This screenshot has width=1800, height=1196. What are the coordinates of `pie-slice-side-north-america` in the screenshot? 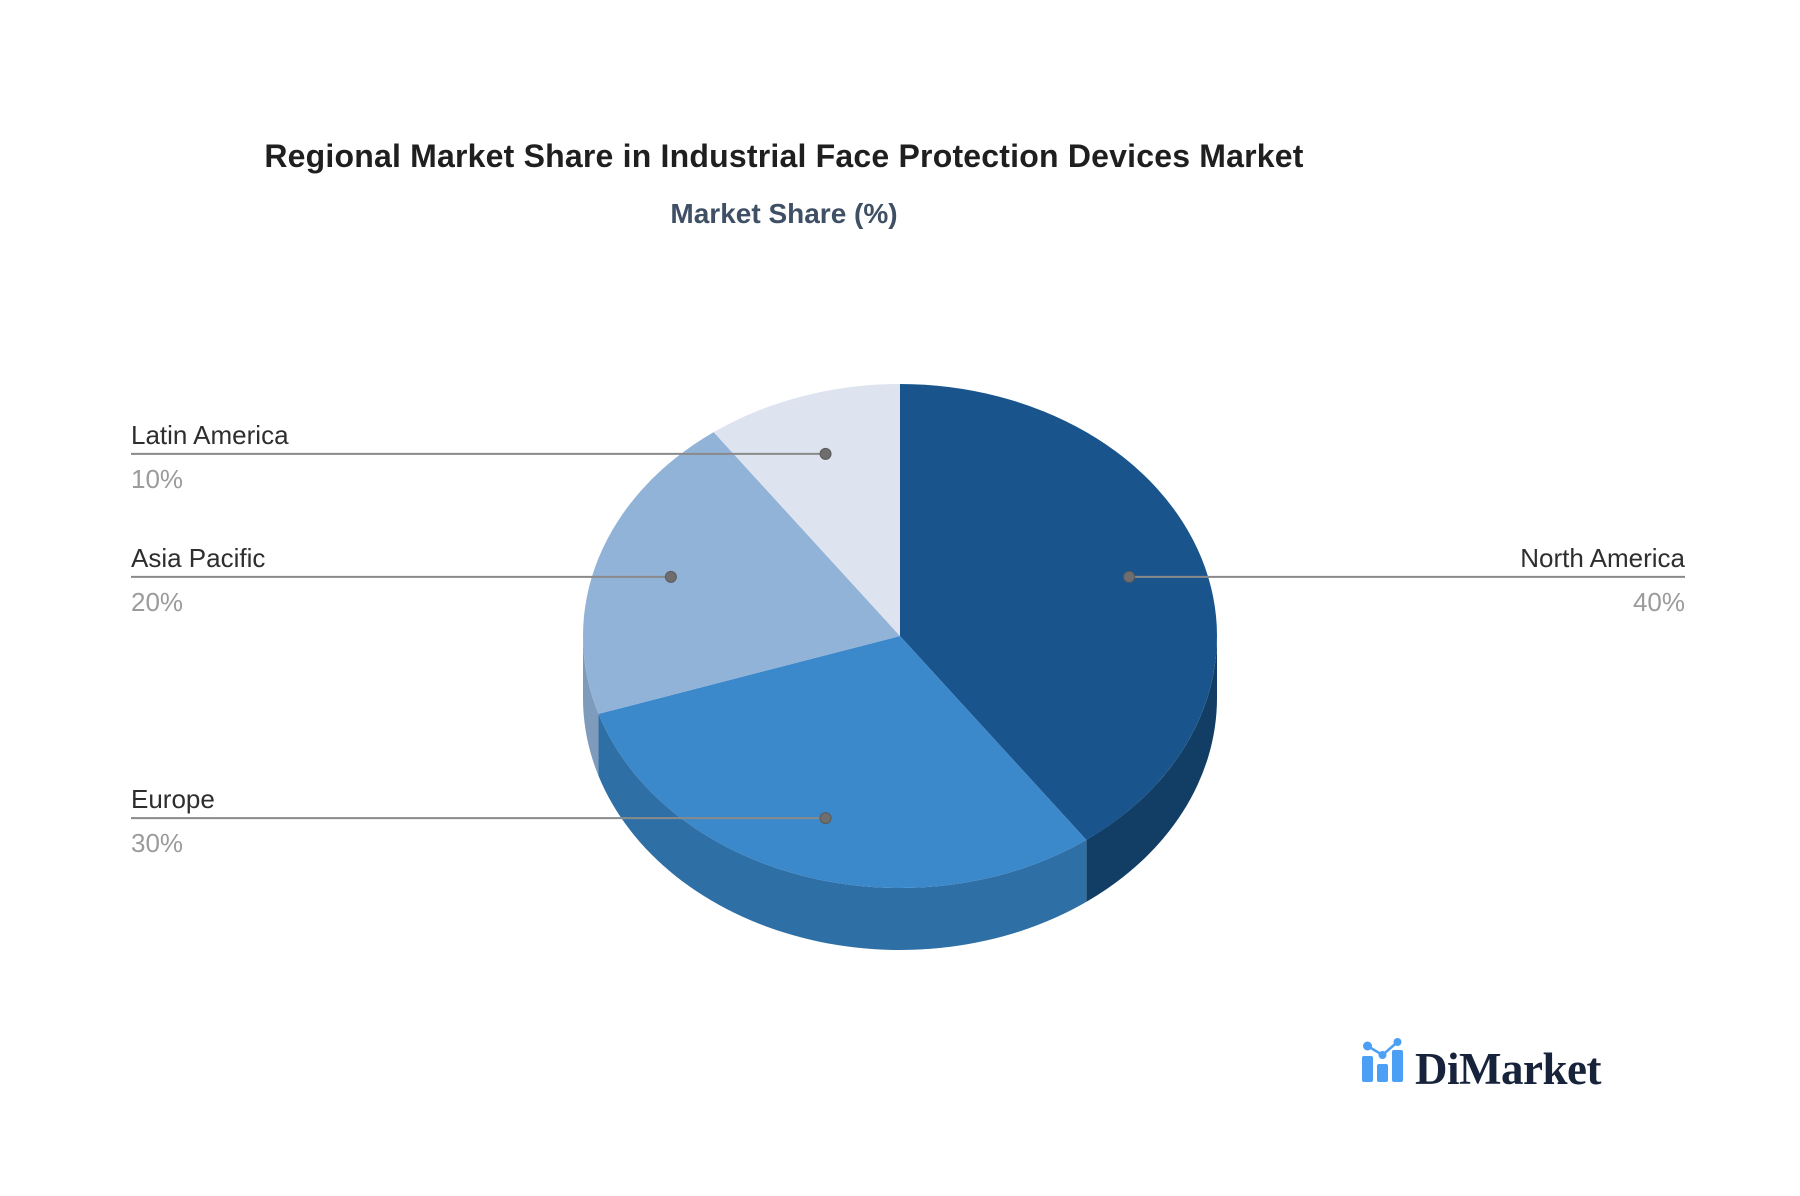 It's located at (1151, 769).